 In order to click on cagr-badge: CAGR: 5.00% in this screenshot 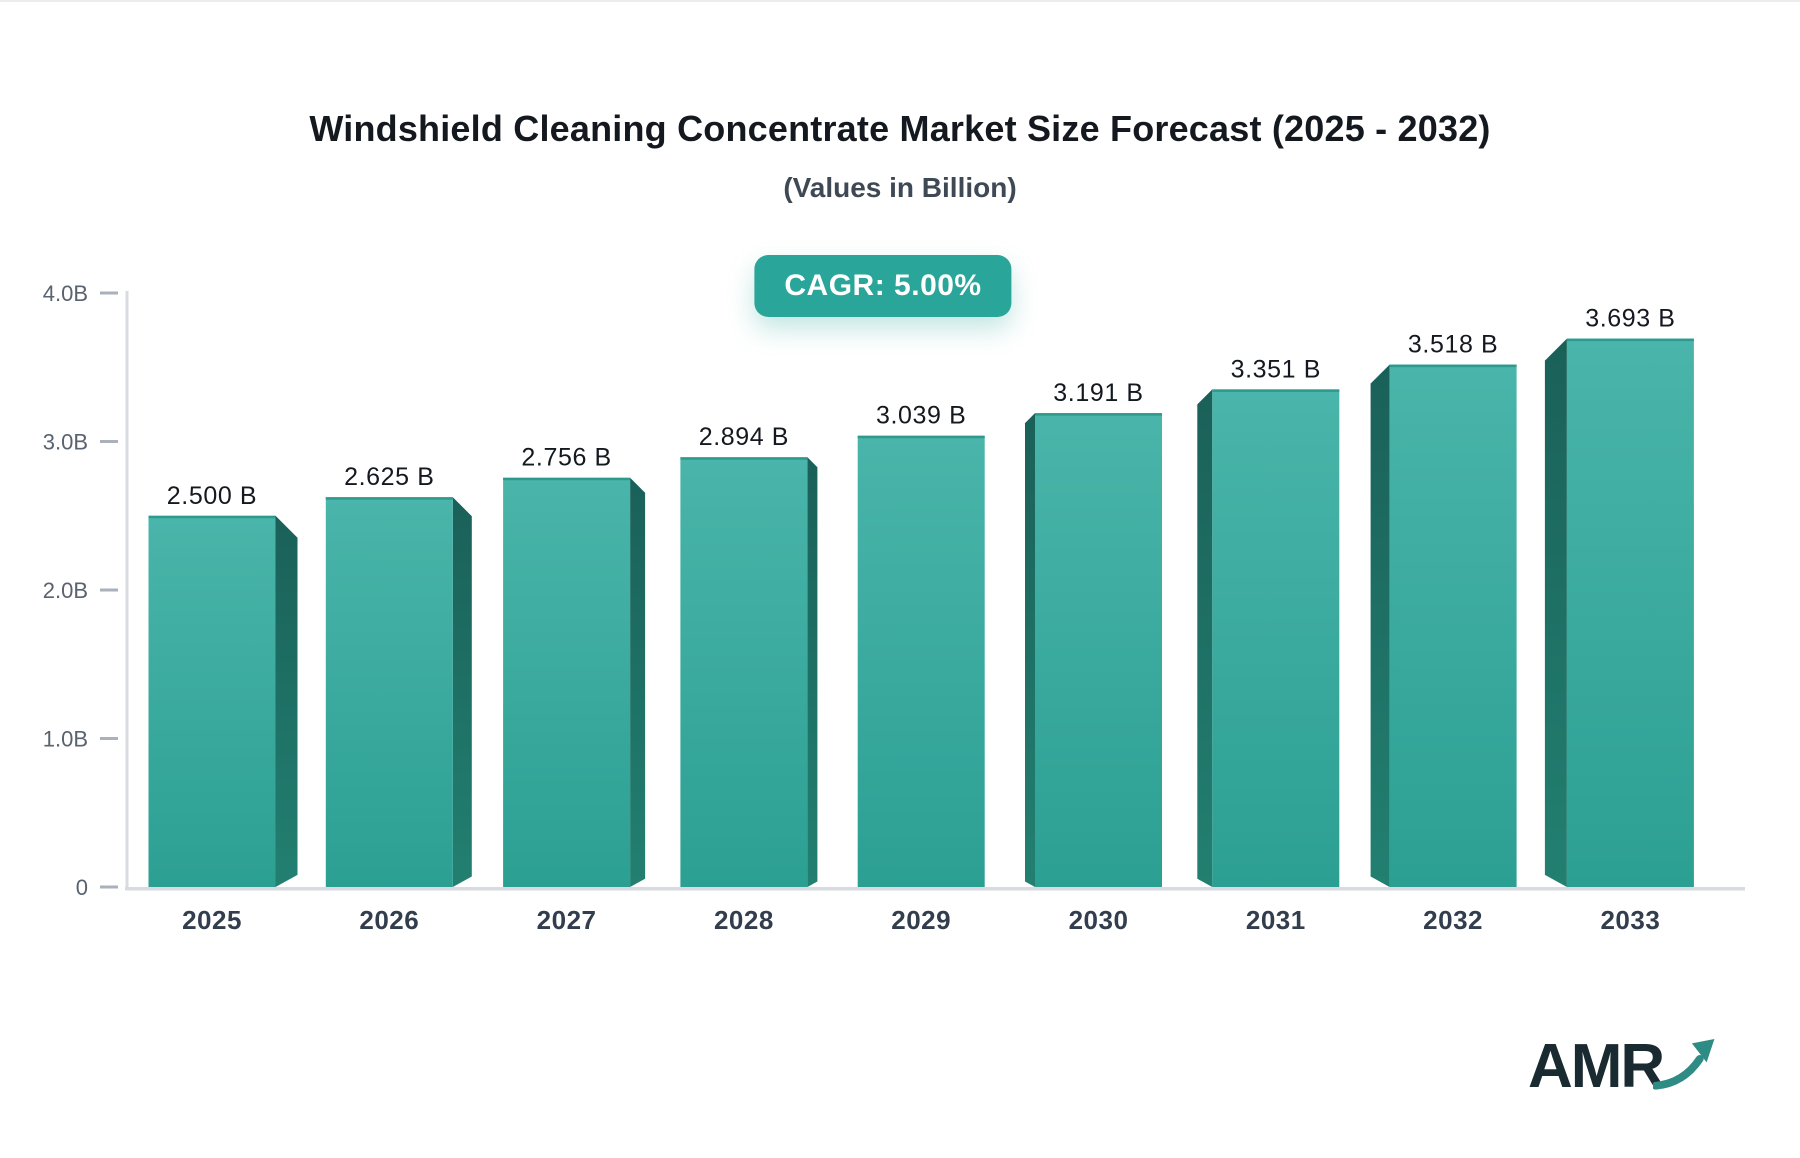, I will do `click(883, 286)`.